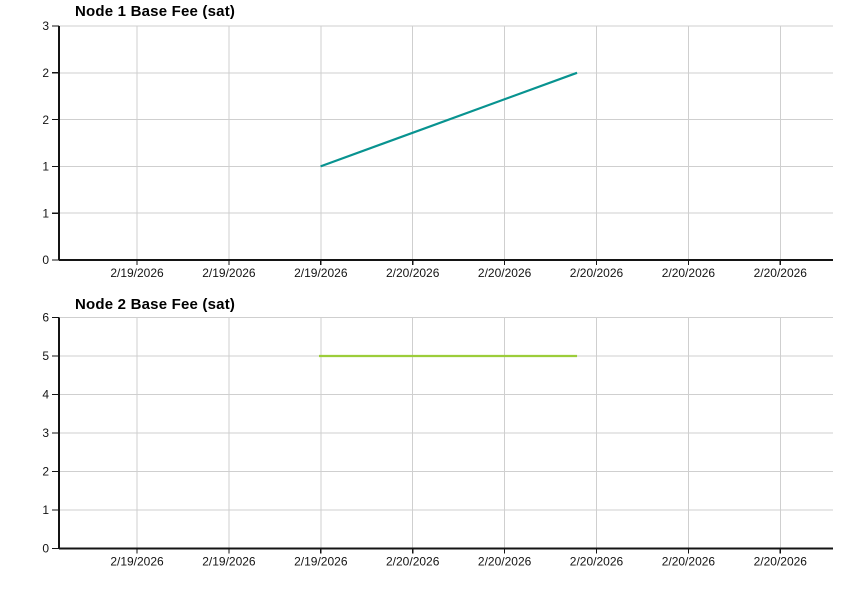 This screenshot has height=600, width=860. Describe the element at coordinates (155, 304) in the screenshot. I see `chart-title-node2: Node 2 Base Fee (sat)` at that location.